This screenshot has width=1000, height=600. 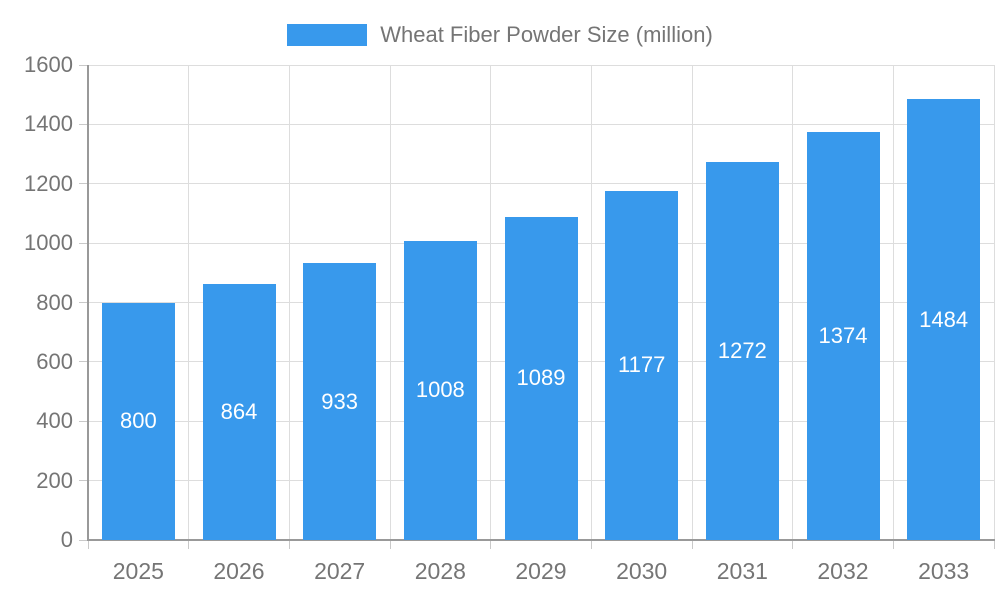 I want to click on bar: 864, so click(x=239, y=411).